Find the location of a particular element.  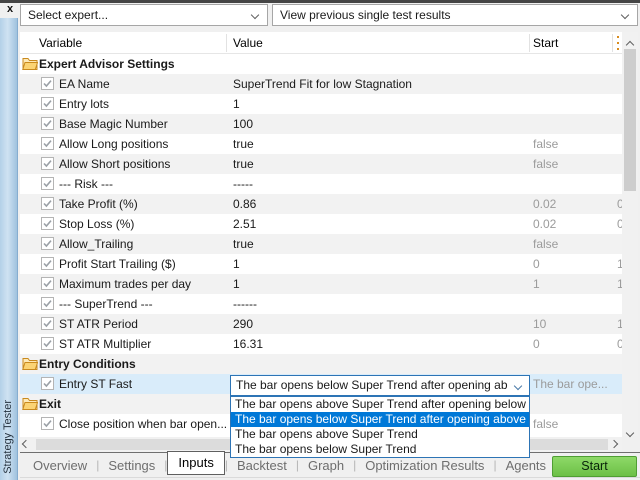

start-cell: 10 is located at coordinates (540, 324).